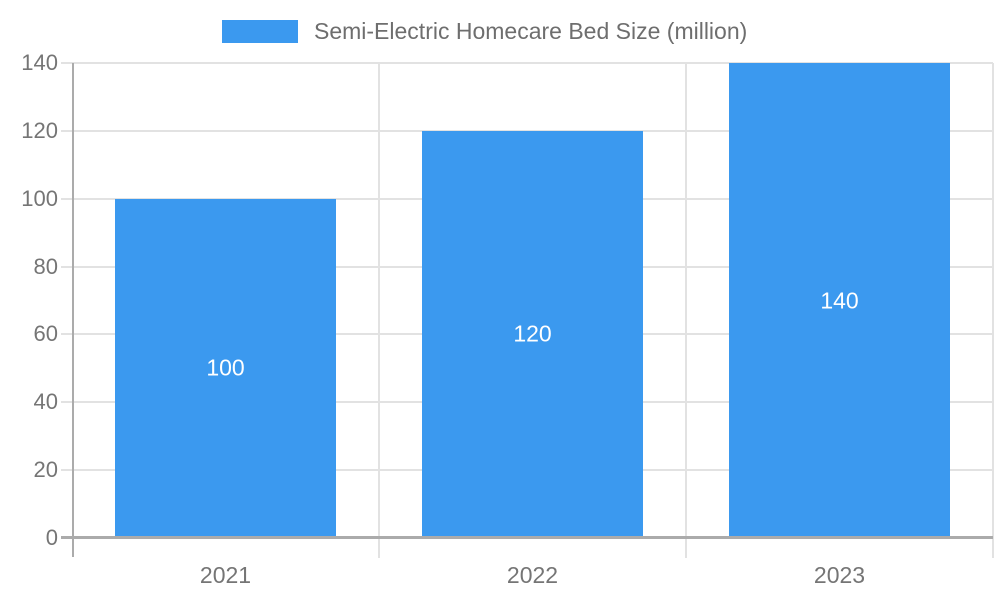 The height and width of the screenshot is (600, 1000). What do you see at coordinates (260, 31) in the screenshot?
I see `legend-swatch-icon` at bounding box center [260, 31].